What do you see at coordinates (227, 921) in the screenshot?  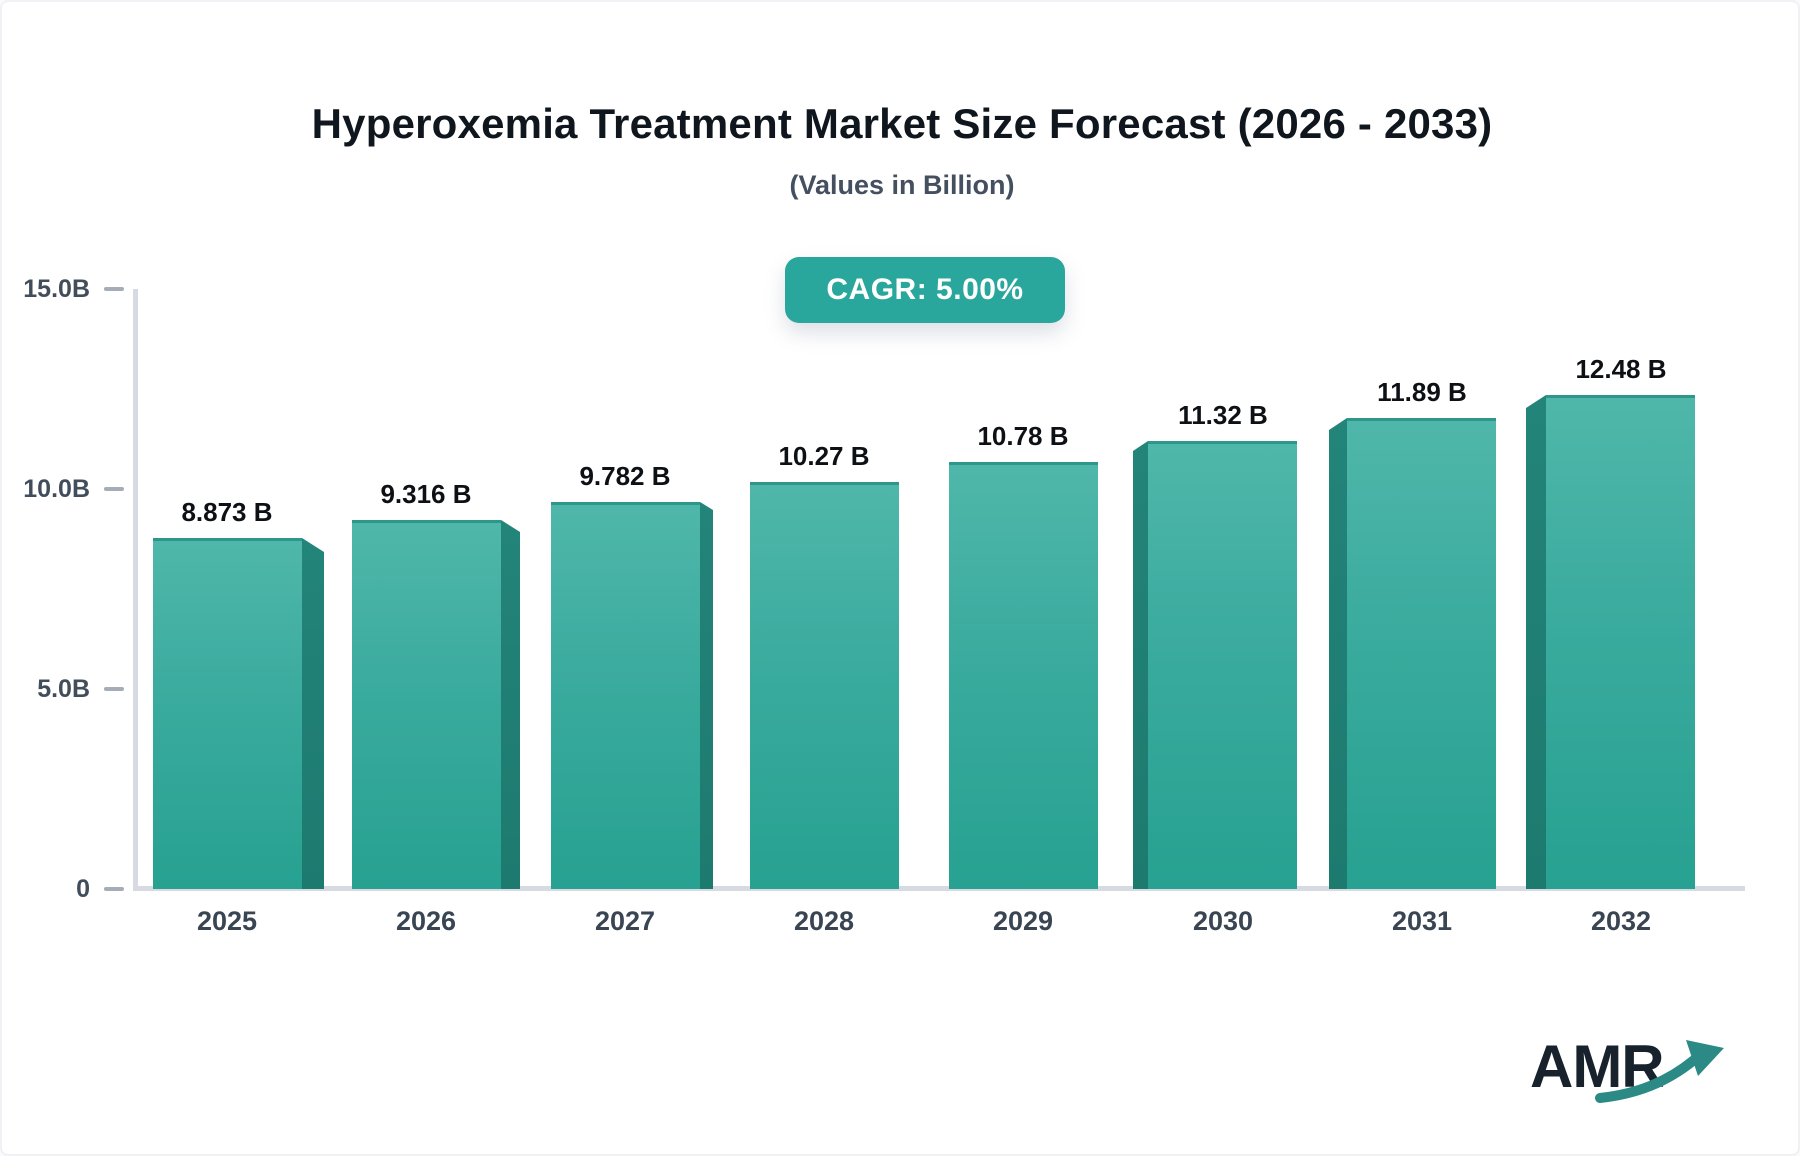 I see `x-axis-category-label: 2025` at bounding box center [227, 921].